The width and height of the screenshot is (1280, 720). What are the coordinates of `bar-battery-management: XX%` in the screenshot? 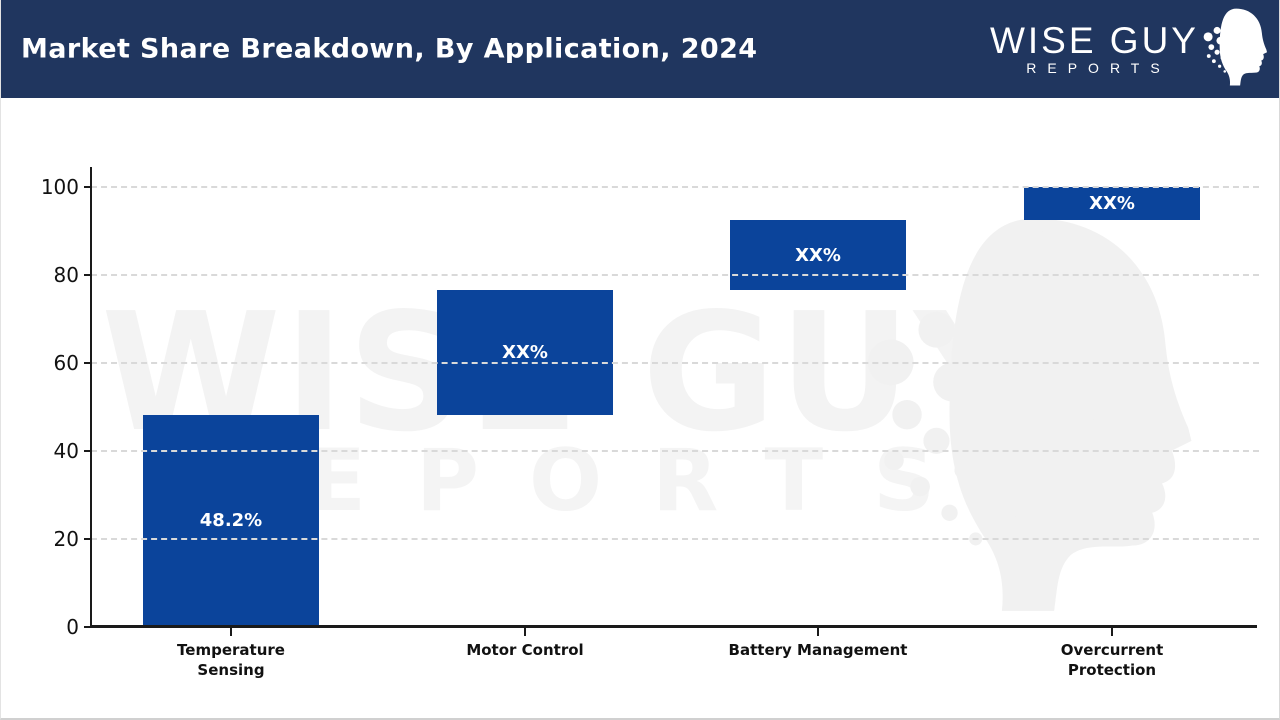 It's located at (818, 255).